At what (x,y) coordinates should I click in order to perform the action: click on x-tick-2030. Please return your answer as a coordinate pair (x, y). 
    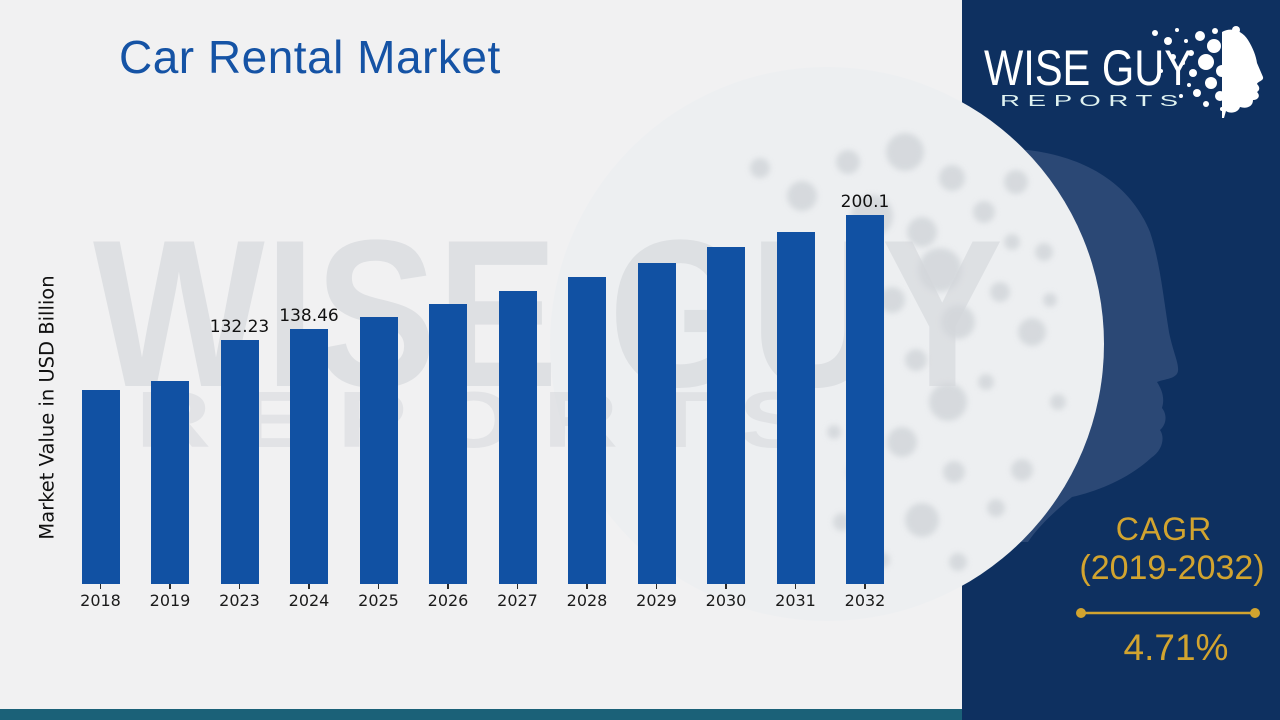
    Looking at the image, I should click on (726, 586).